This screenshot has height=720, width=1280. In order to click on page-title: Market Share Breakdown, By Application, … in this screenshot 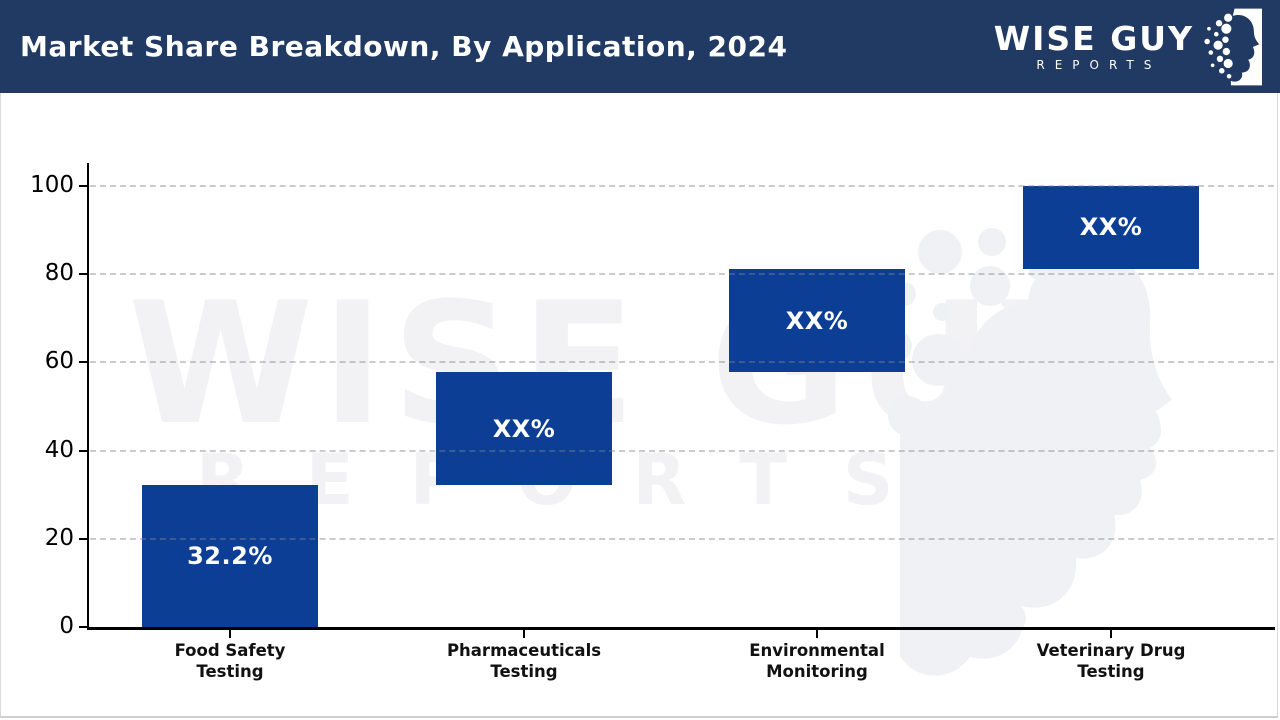, I will do `click(404, 46)`.